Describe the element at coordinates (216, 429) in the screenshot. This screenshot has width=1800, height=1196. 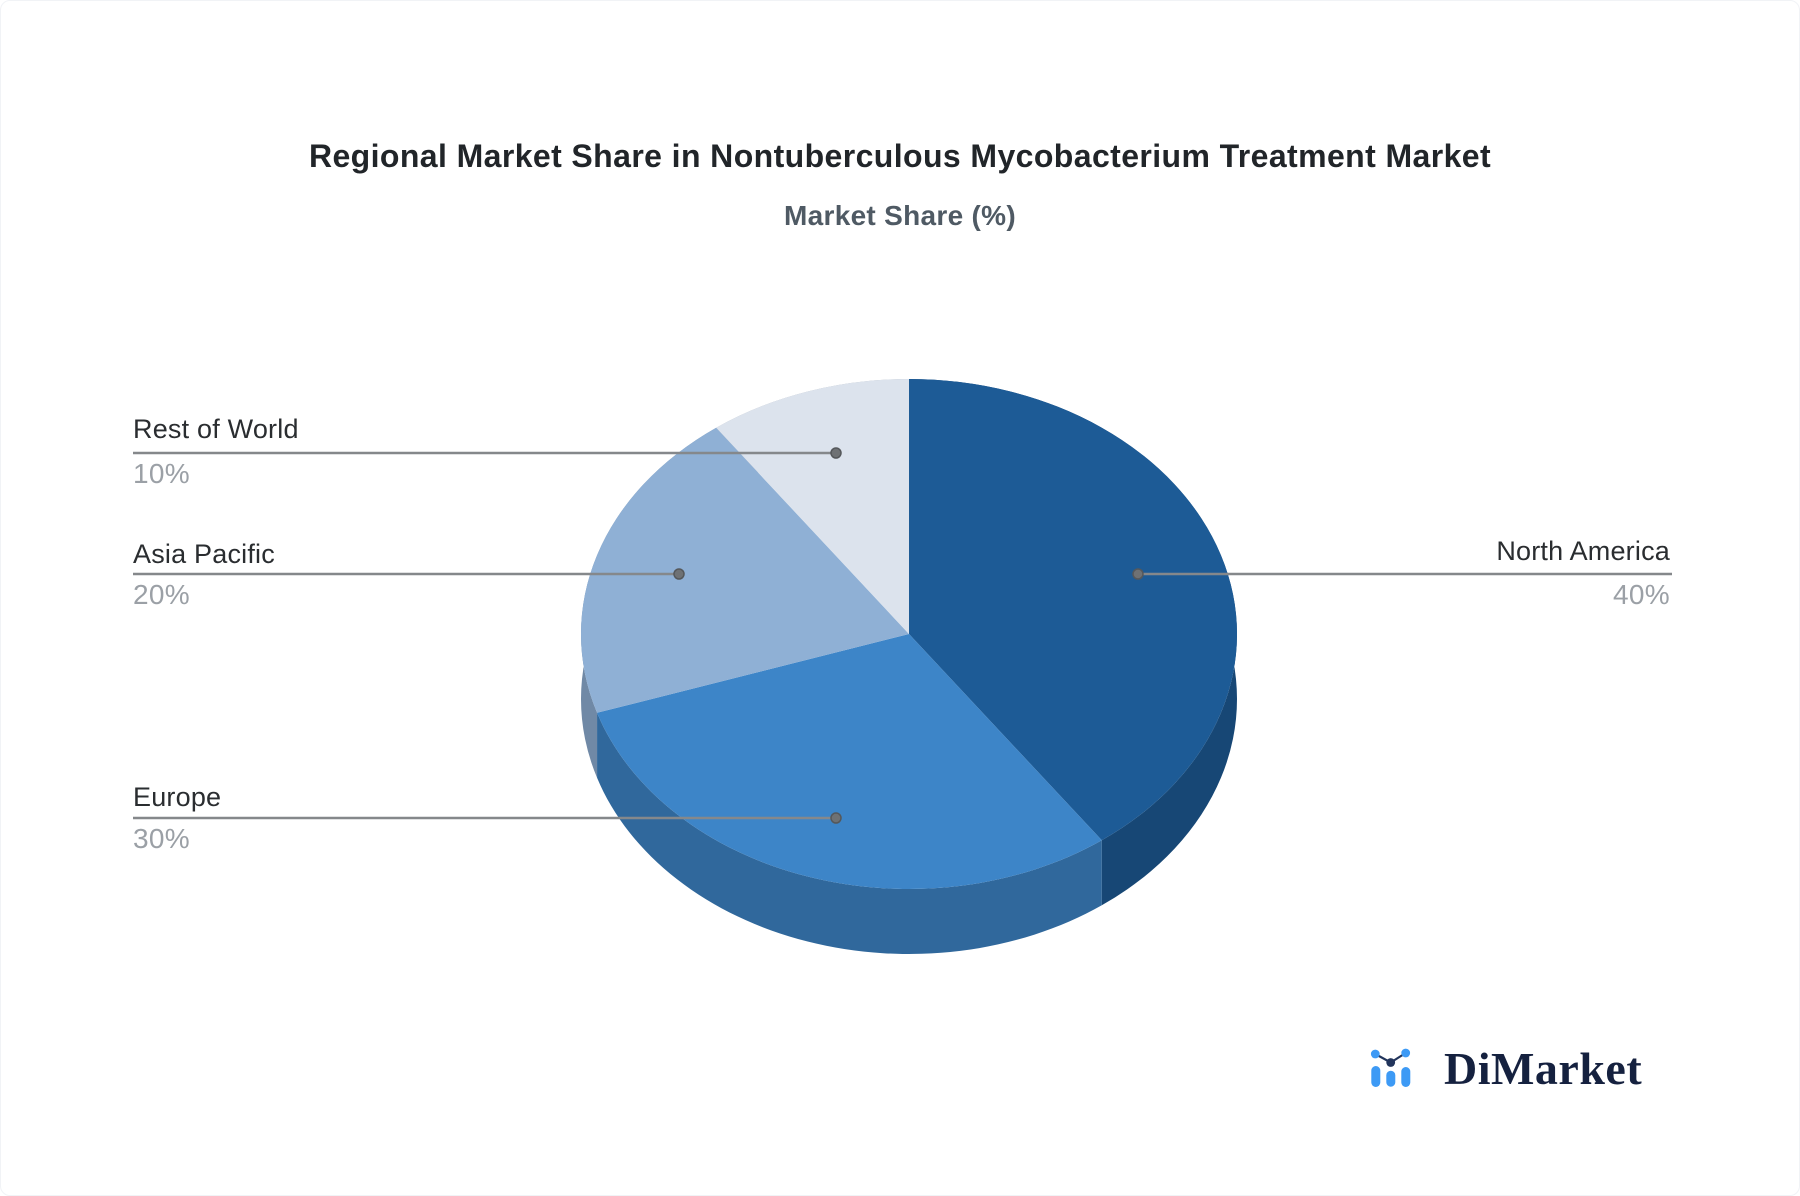
I see `callout-label-rest-of-world: Rest of World` at that location.